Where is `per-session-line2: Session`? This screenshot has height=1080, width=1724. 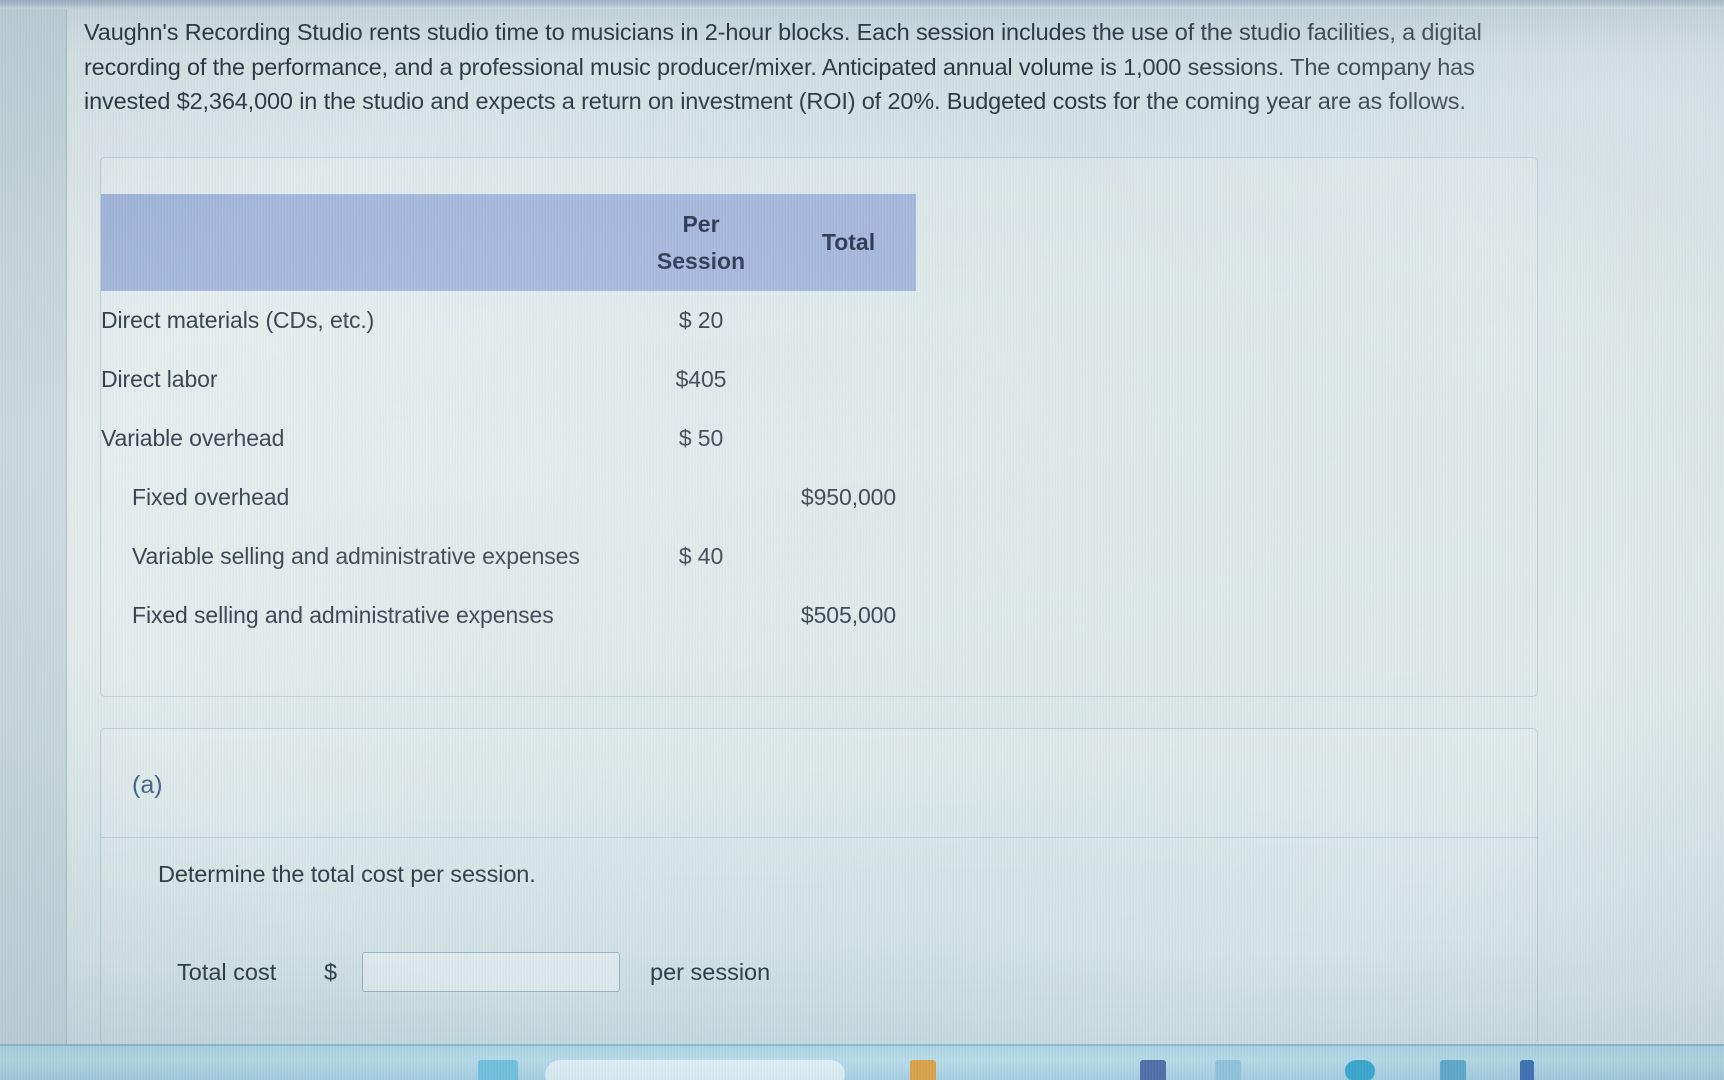 per-session-line2: Session is located at coordinates (701, 260).